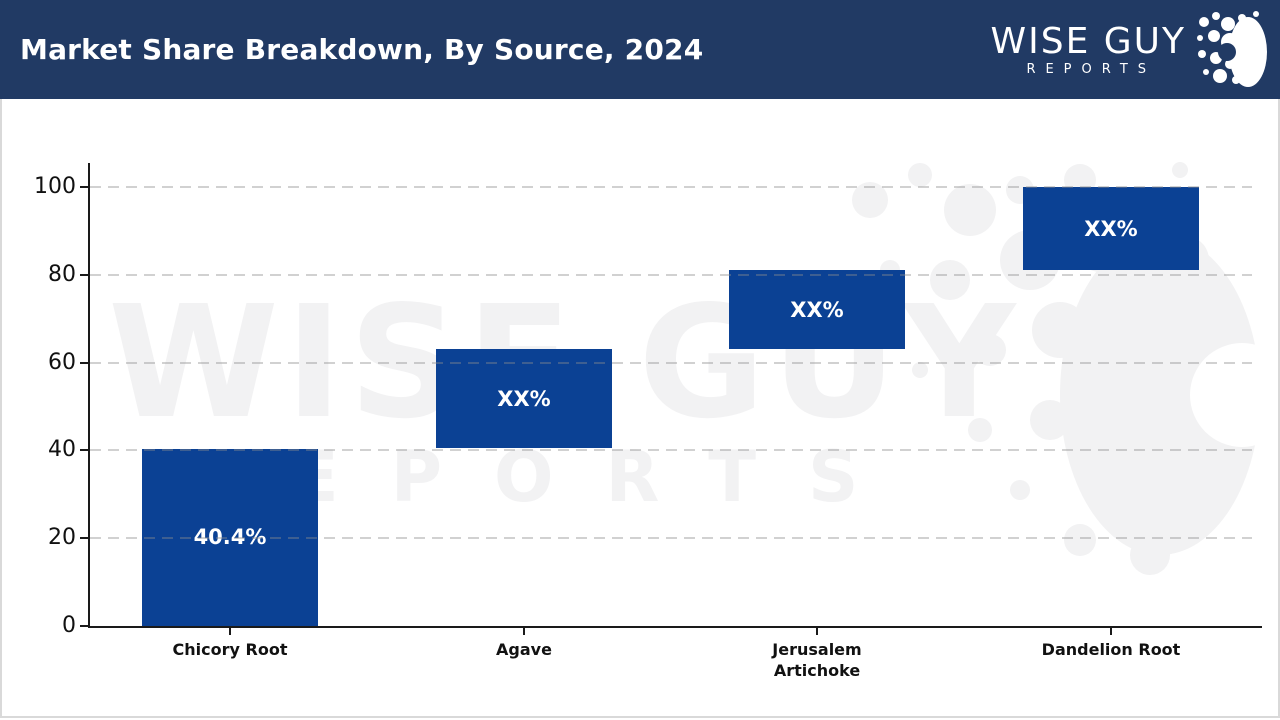  I want to click on brand-logo-text: WISE GUY REPORTS, so click(1088, 49).